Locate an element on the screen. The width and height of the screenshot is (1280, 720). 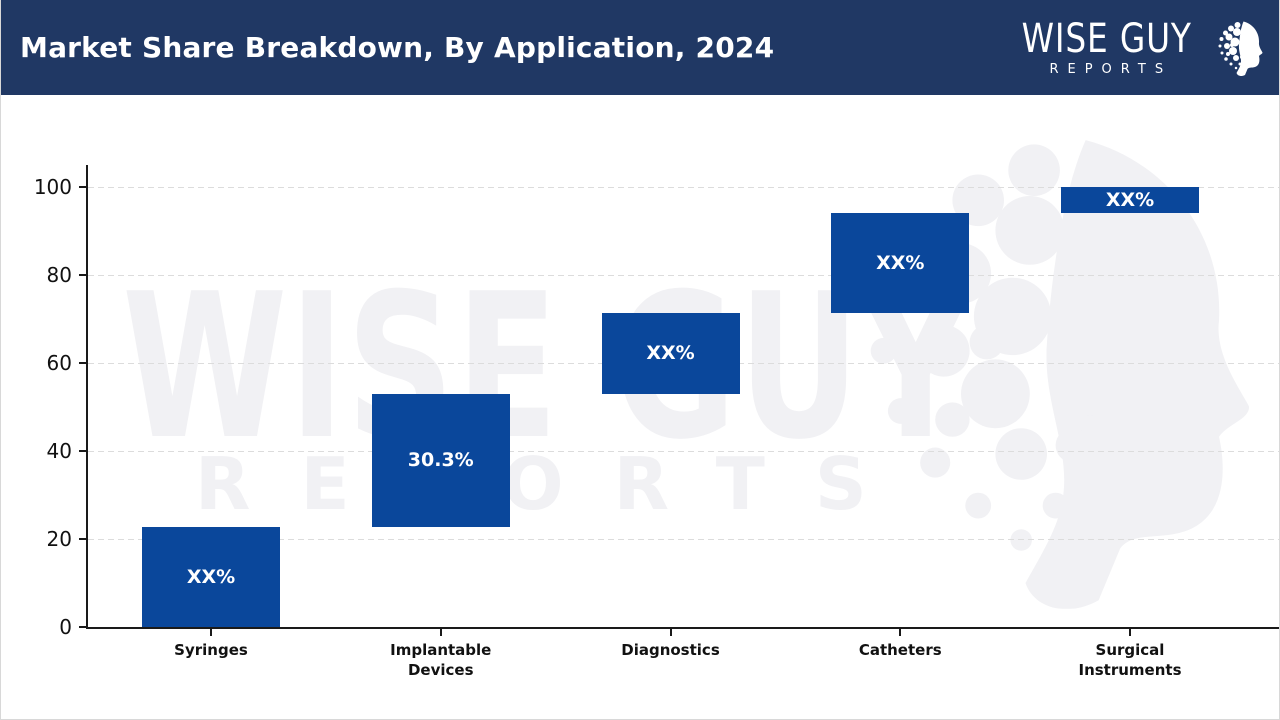
x-category-label-4: Surgical Instruments is located at coordinates (1130, 660).